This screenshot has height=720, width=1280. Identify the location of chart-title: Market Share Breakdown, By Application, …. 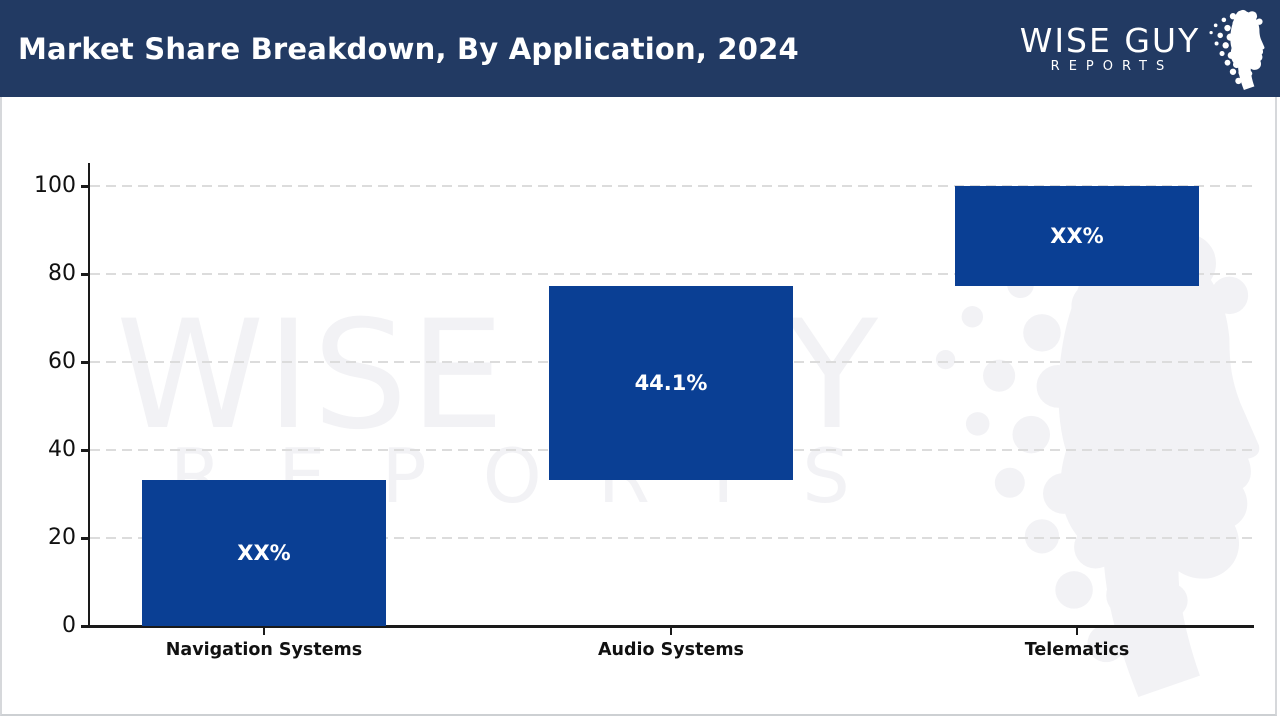
(408, 48).